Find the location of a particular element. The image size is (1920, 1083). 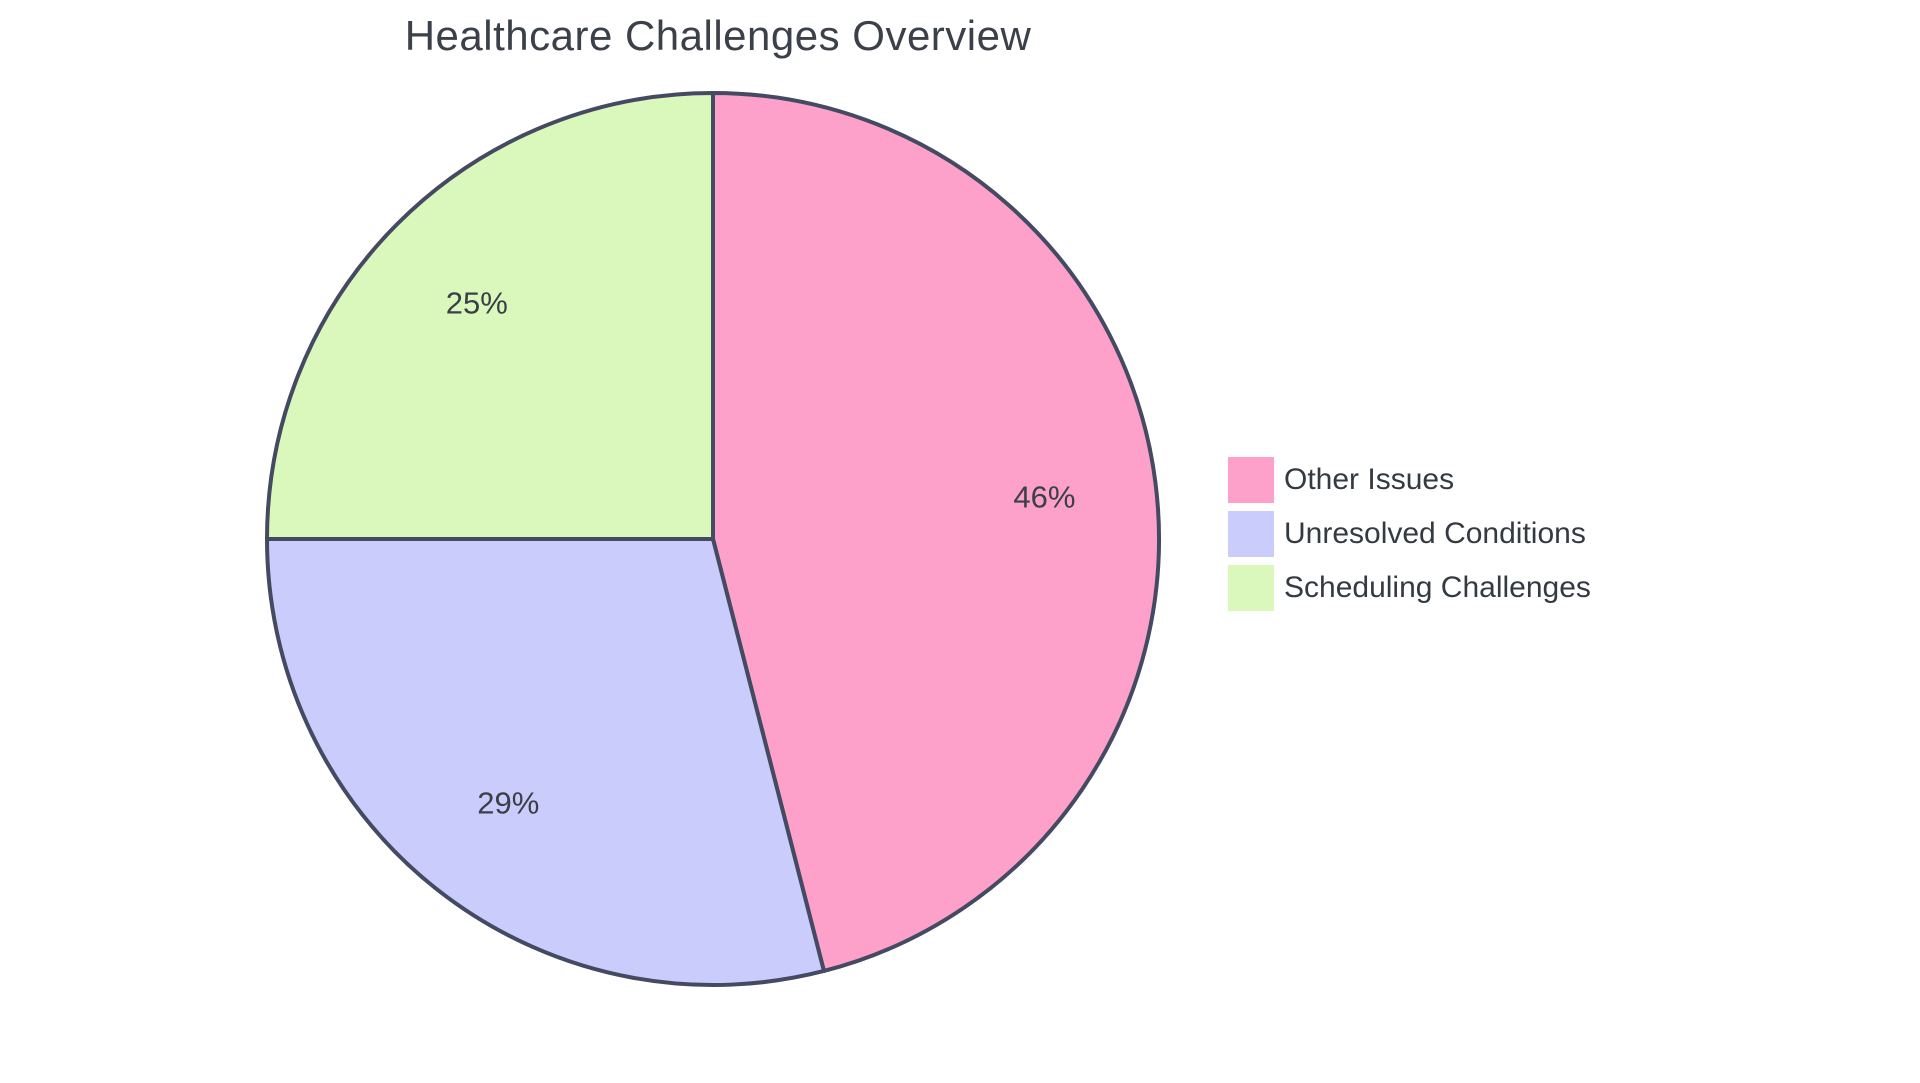

legend-item: Other Issues is located at coordinates (1409, 480).